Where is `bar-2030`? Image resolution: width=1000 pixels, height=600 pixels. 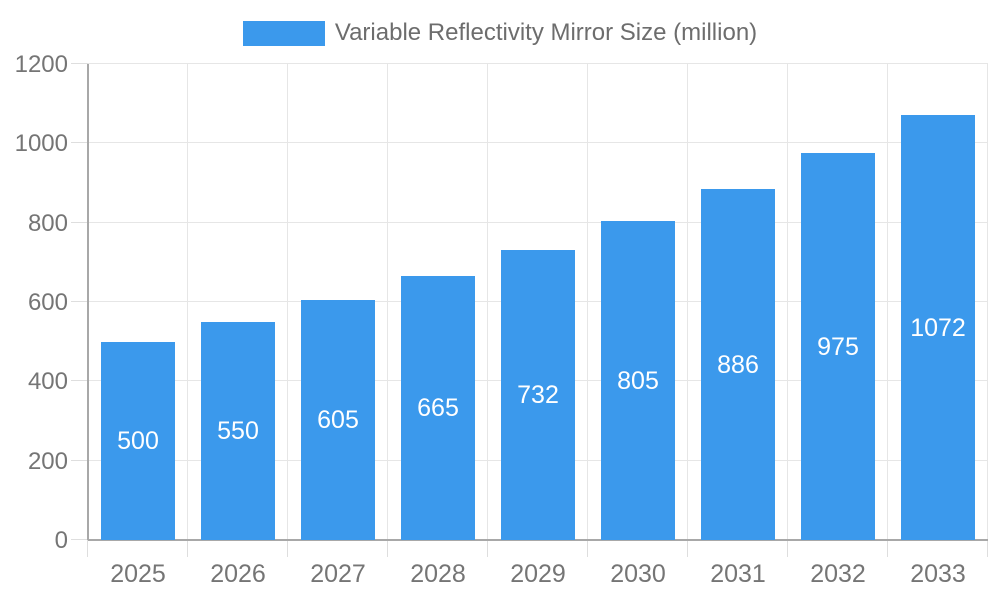
bar-2030 is located at coordinates (638, 380).